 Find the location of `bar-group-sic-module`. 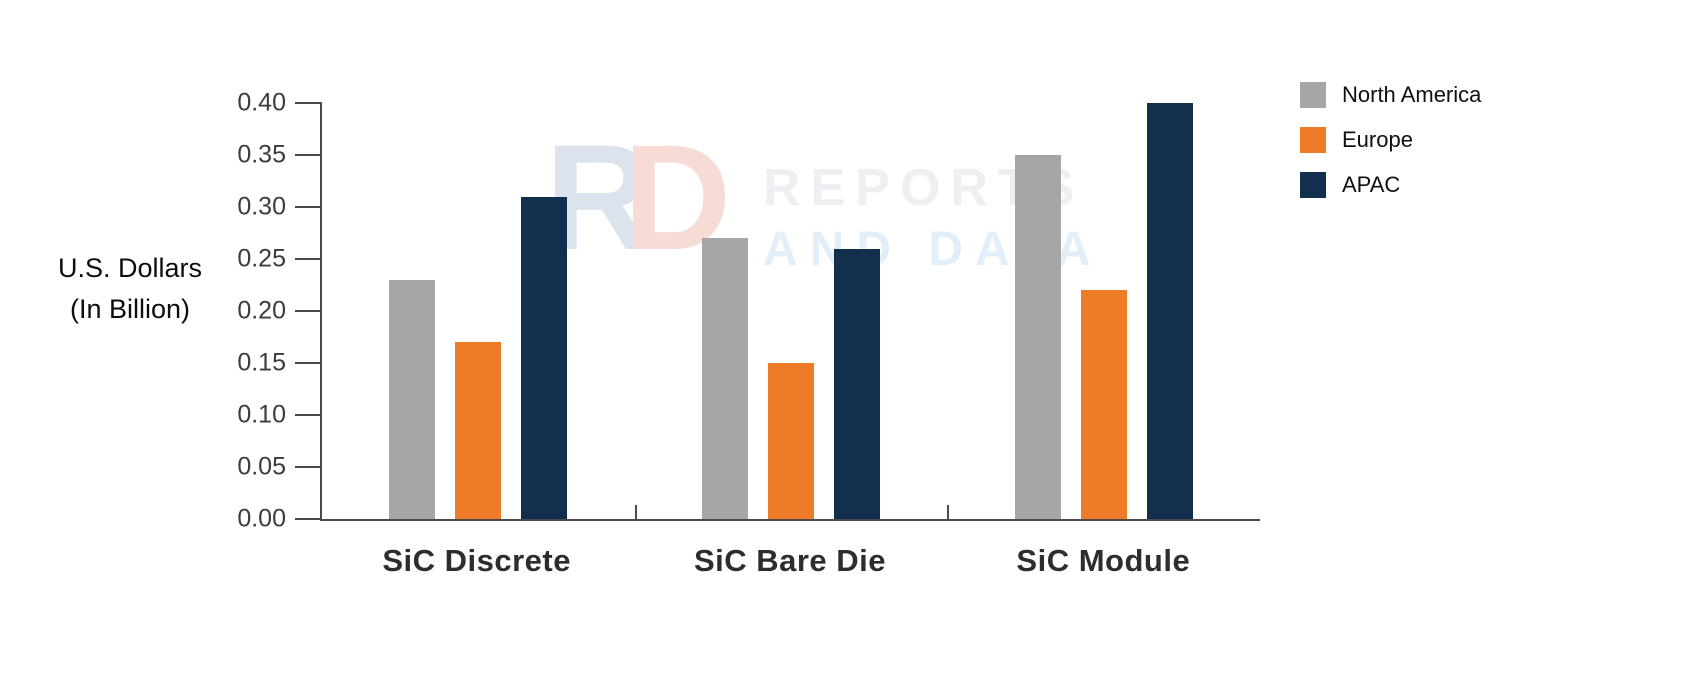

bar-group-sic-module is located at coordinates (1103, 311).